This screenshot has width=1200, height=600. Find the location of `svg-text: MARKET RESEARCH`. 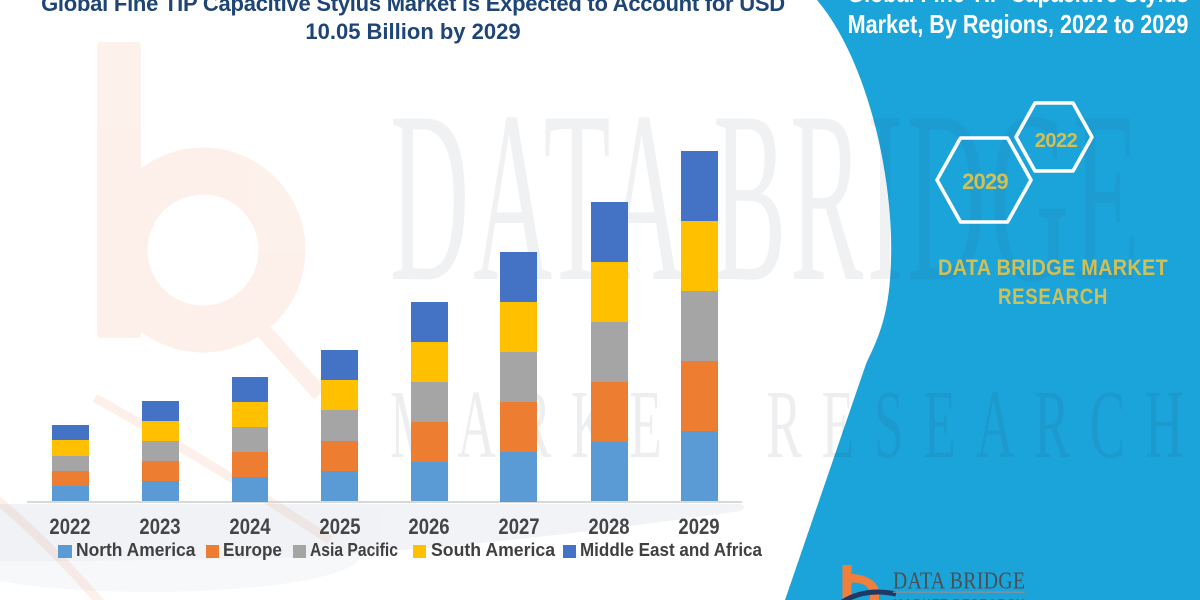

svg-text: MARKET RESEARCH is located at coordinates (959, 598).